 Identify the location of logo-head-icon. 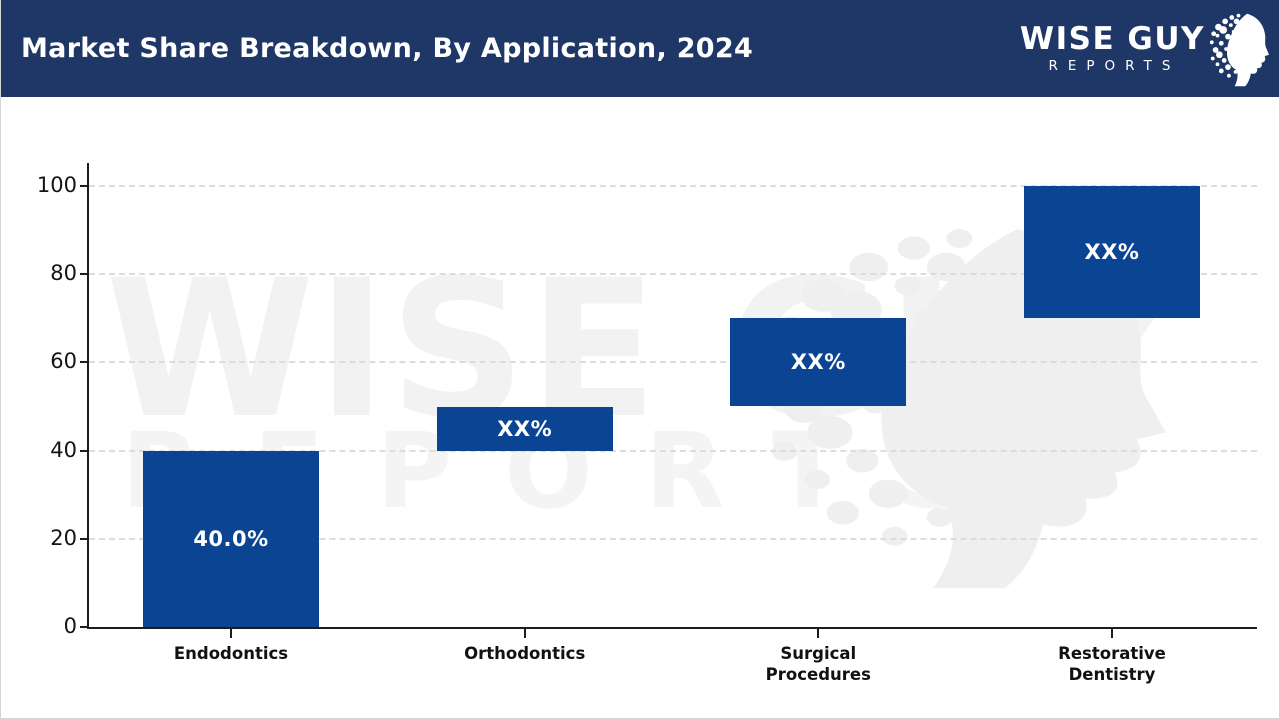
(1238, 49).